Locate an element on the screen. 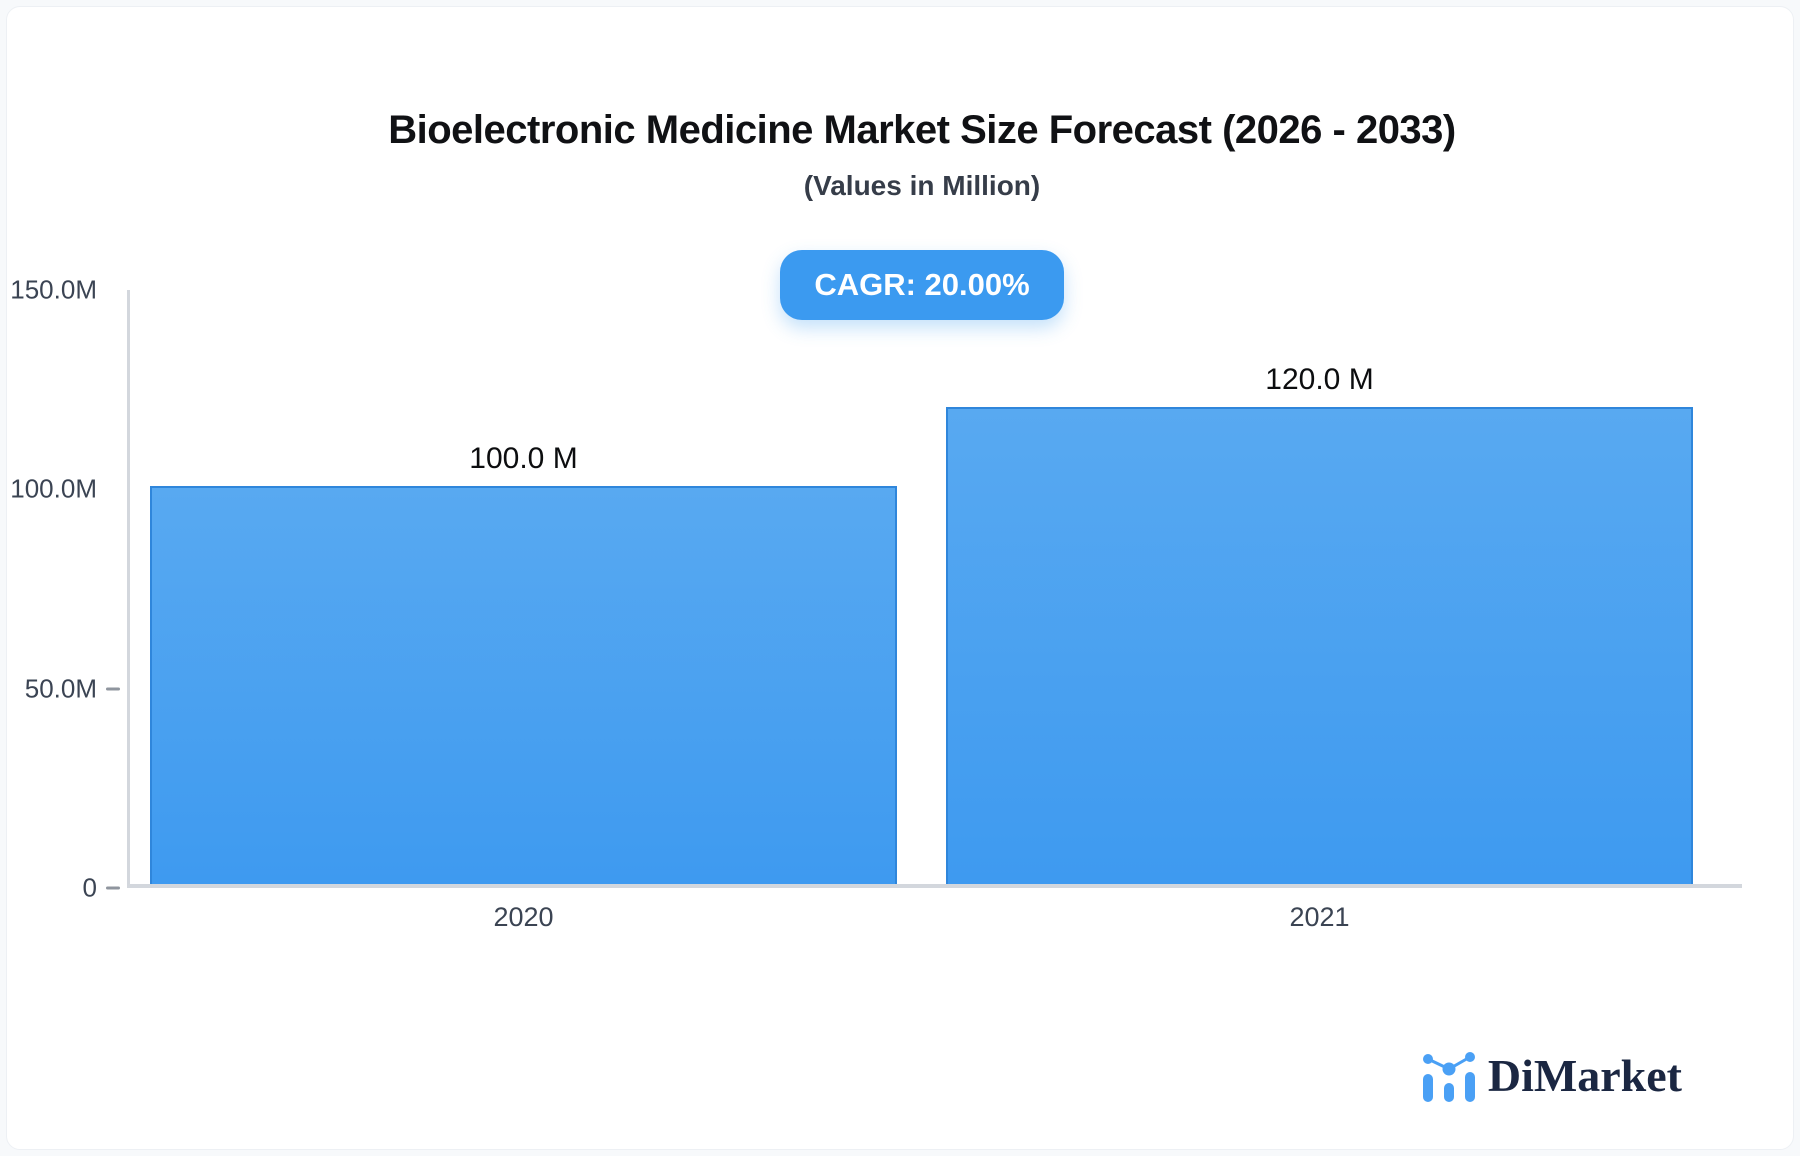  y-tick-0: 0 is located at coordinates (101, 888).